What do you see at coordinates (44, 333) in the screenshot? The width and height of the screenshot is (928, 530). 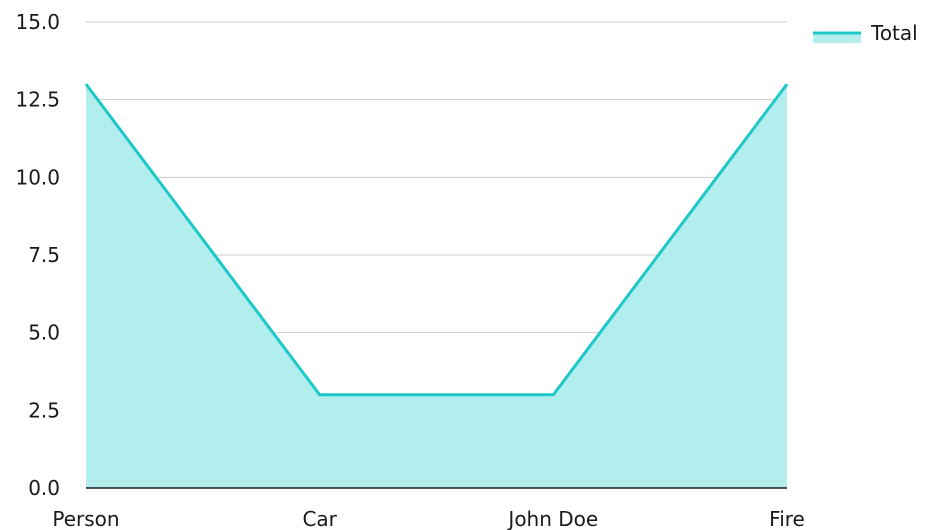 I see `y-tick-label: 5.0` at bounding box center [44, 333].